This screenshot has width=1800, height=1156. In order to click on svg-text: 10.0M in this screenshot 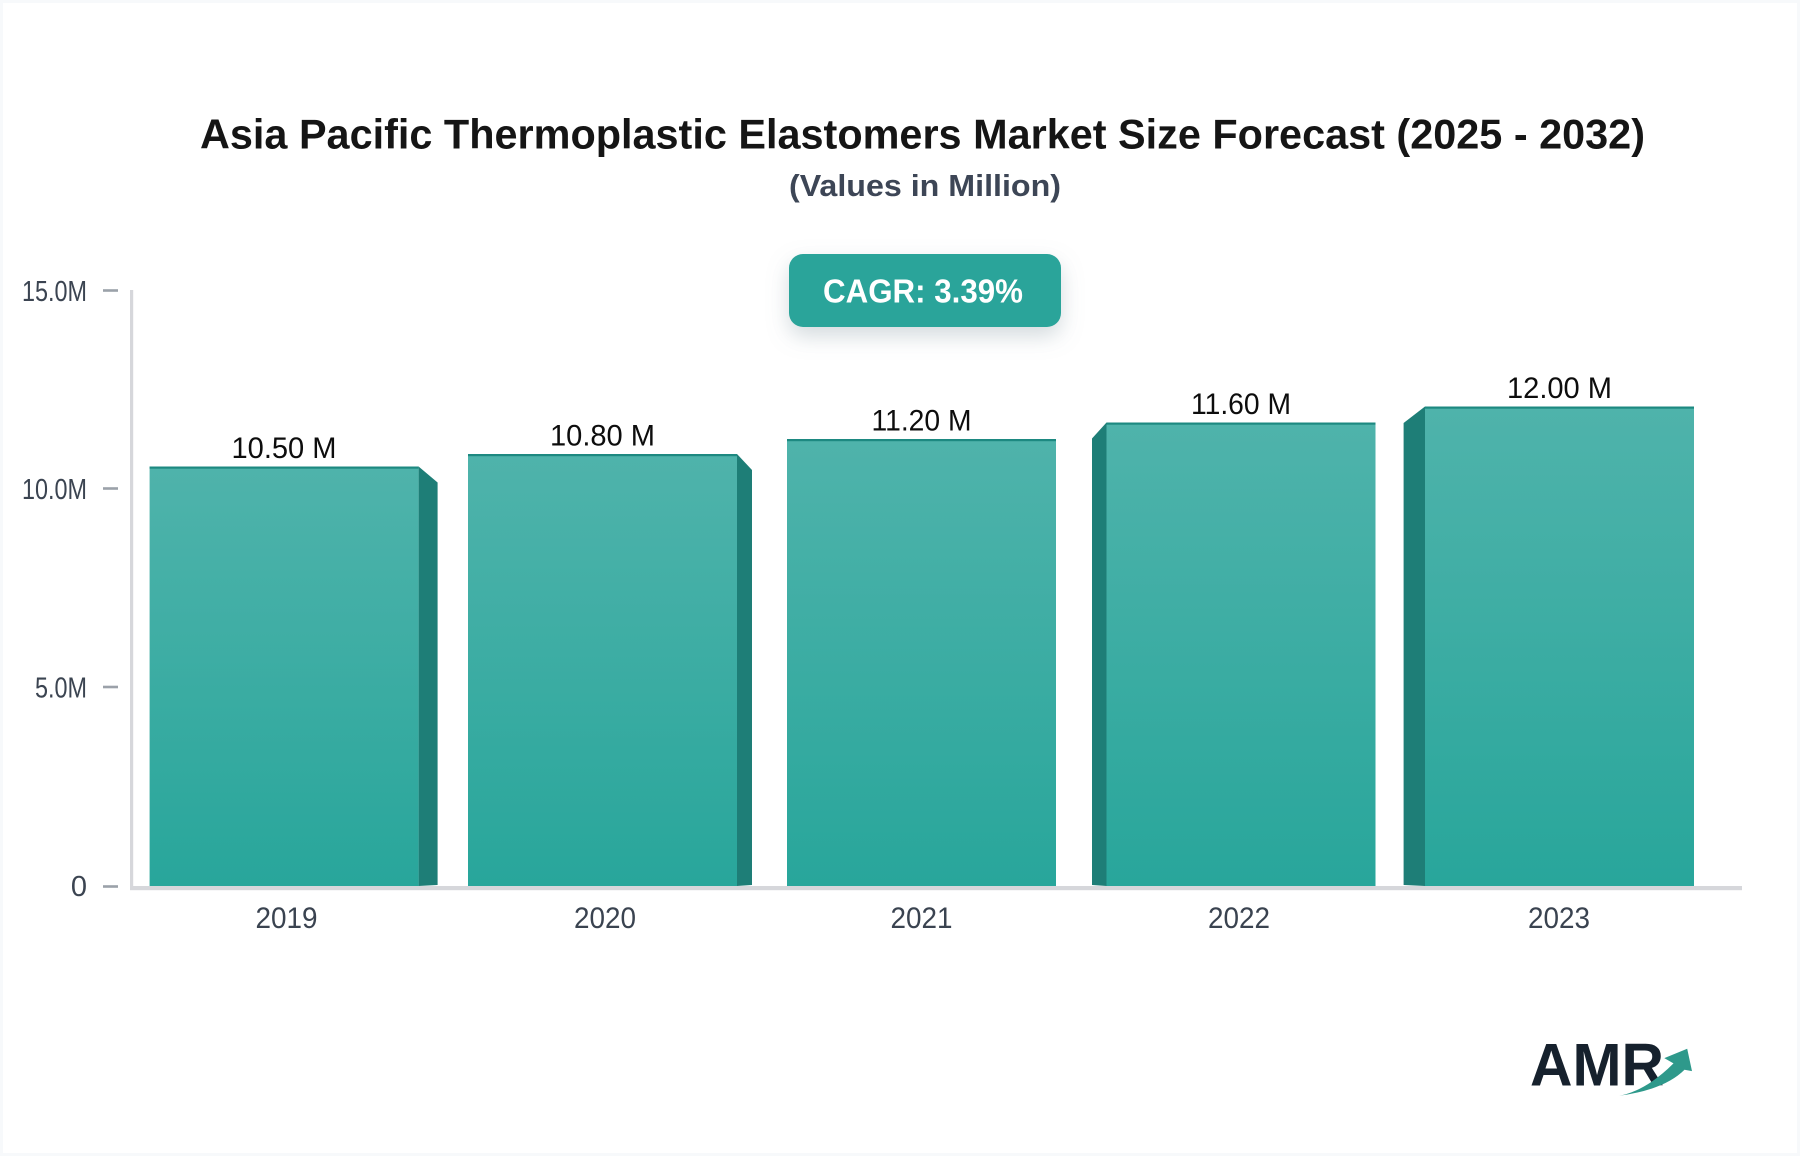, I will do `click(54, 490)`.